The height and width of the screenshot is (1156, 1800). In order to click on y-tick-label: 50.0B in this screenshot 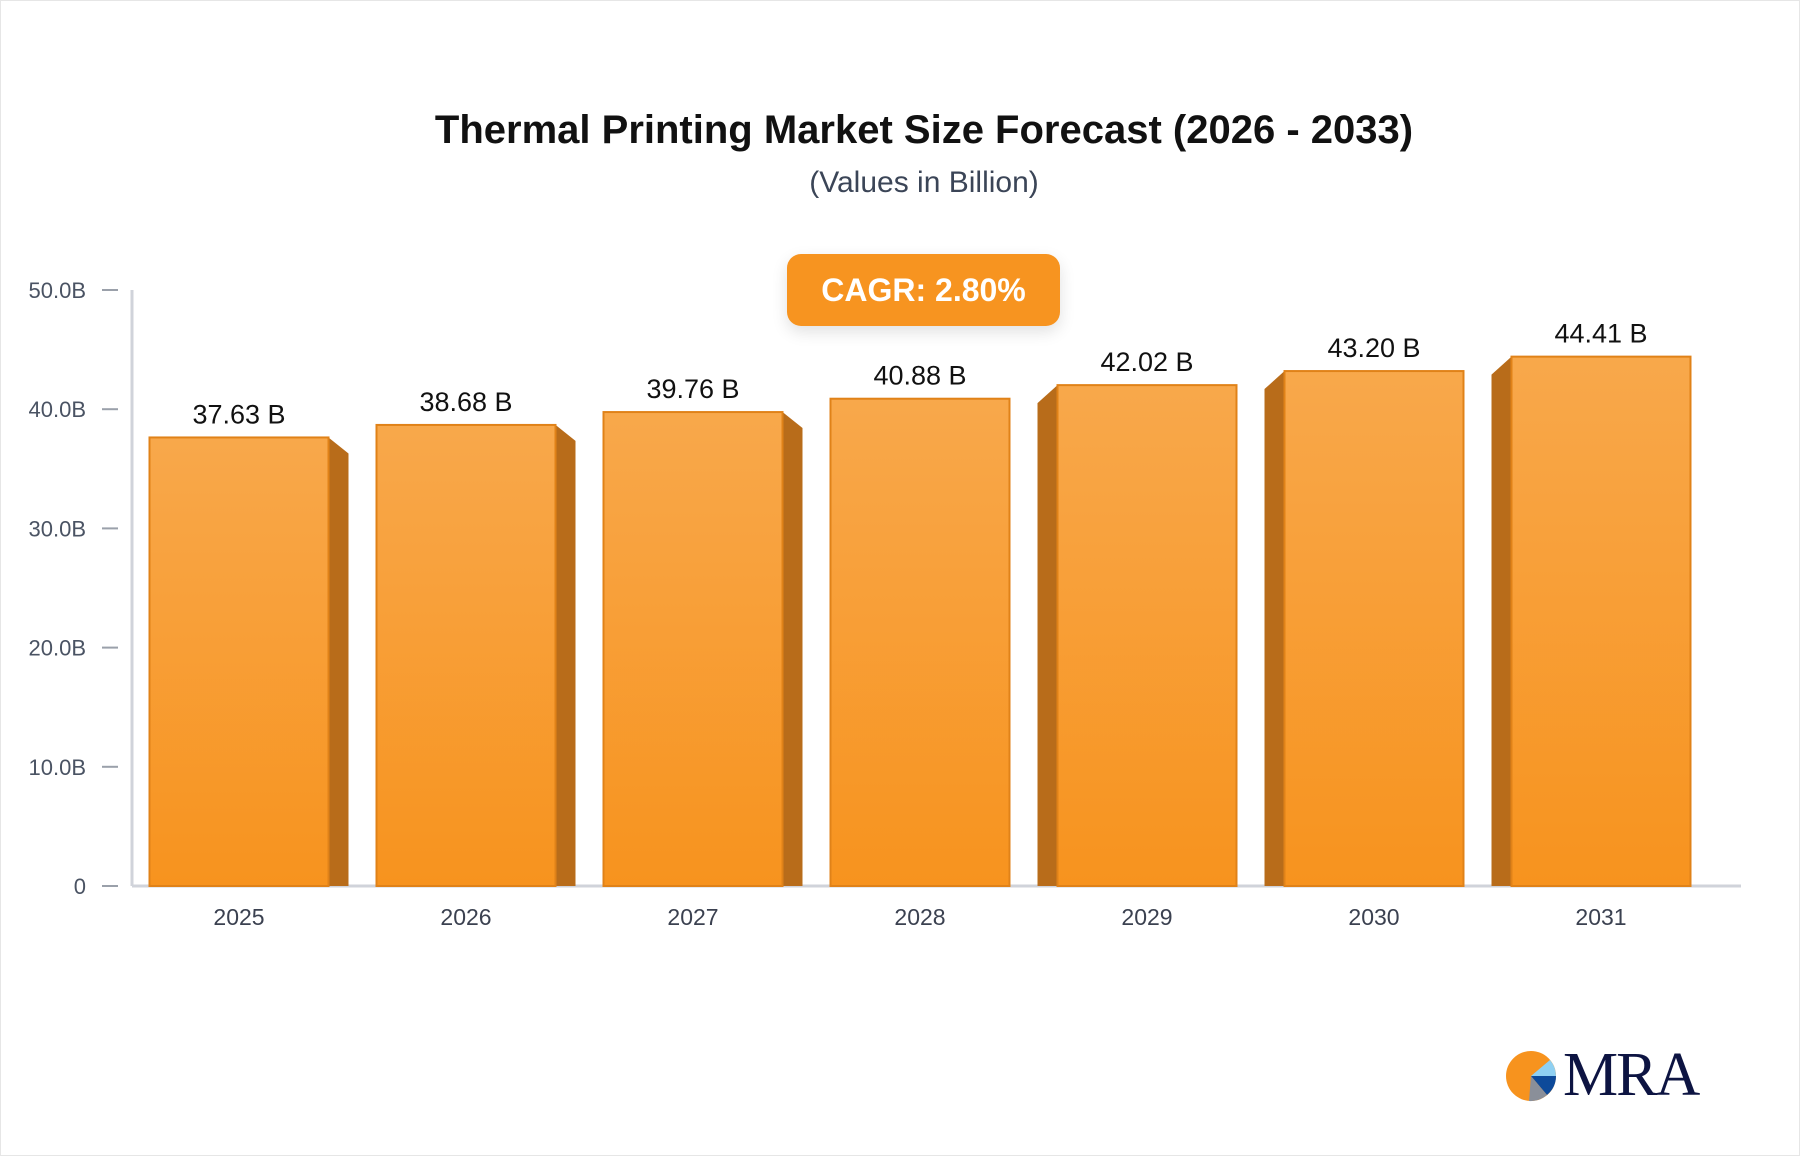, I will do `click(58, 290)`.